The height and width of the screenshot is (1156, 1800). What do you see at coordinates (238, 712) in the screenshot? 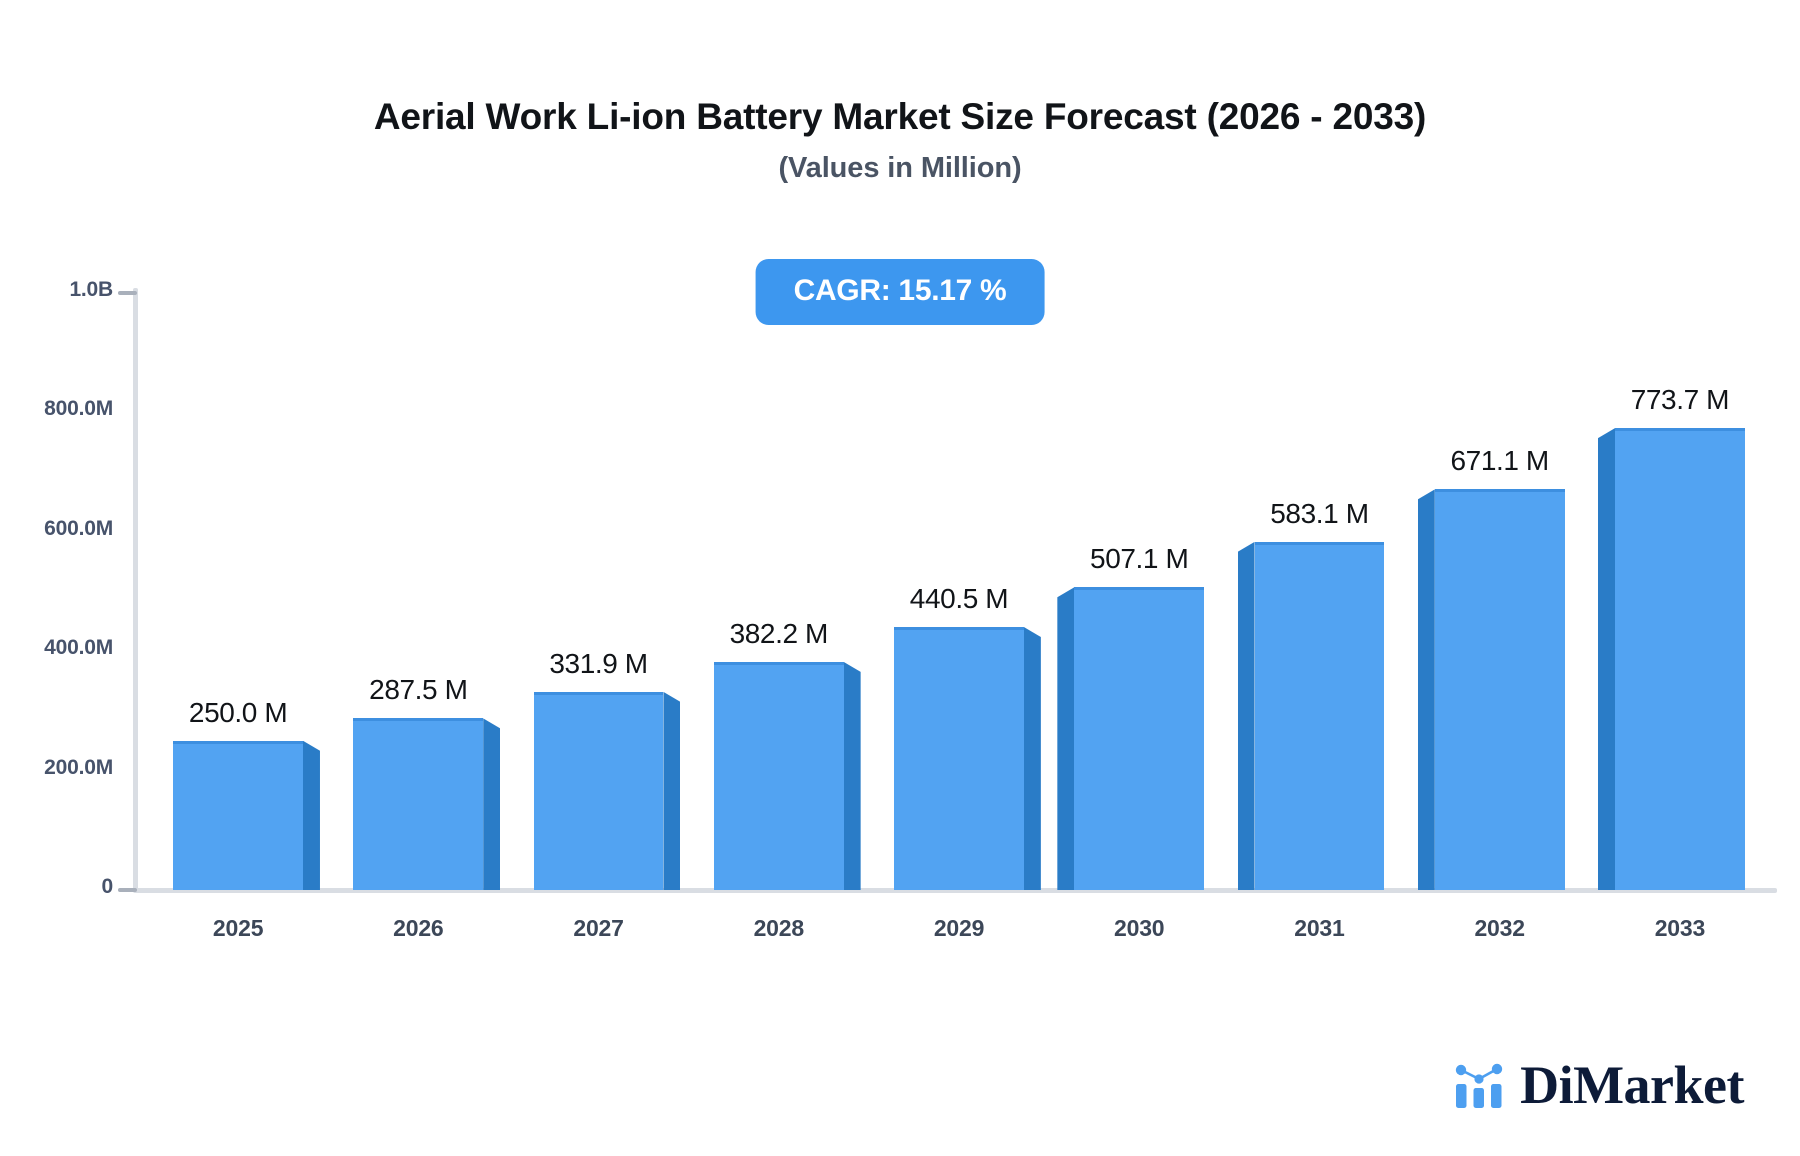
I see `bar-value-label: 250.0 M` at bounding box center [238, 712].